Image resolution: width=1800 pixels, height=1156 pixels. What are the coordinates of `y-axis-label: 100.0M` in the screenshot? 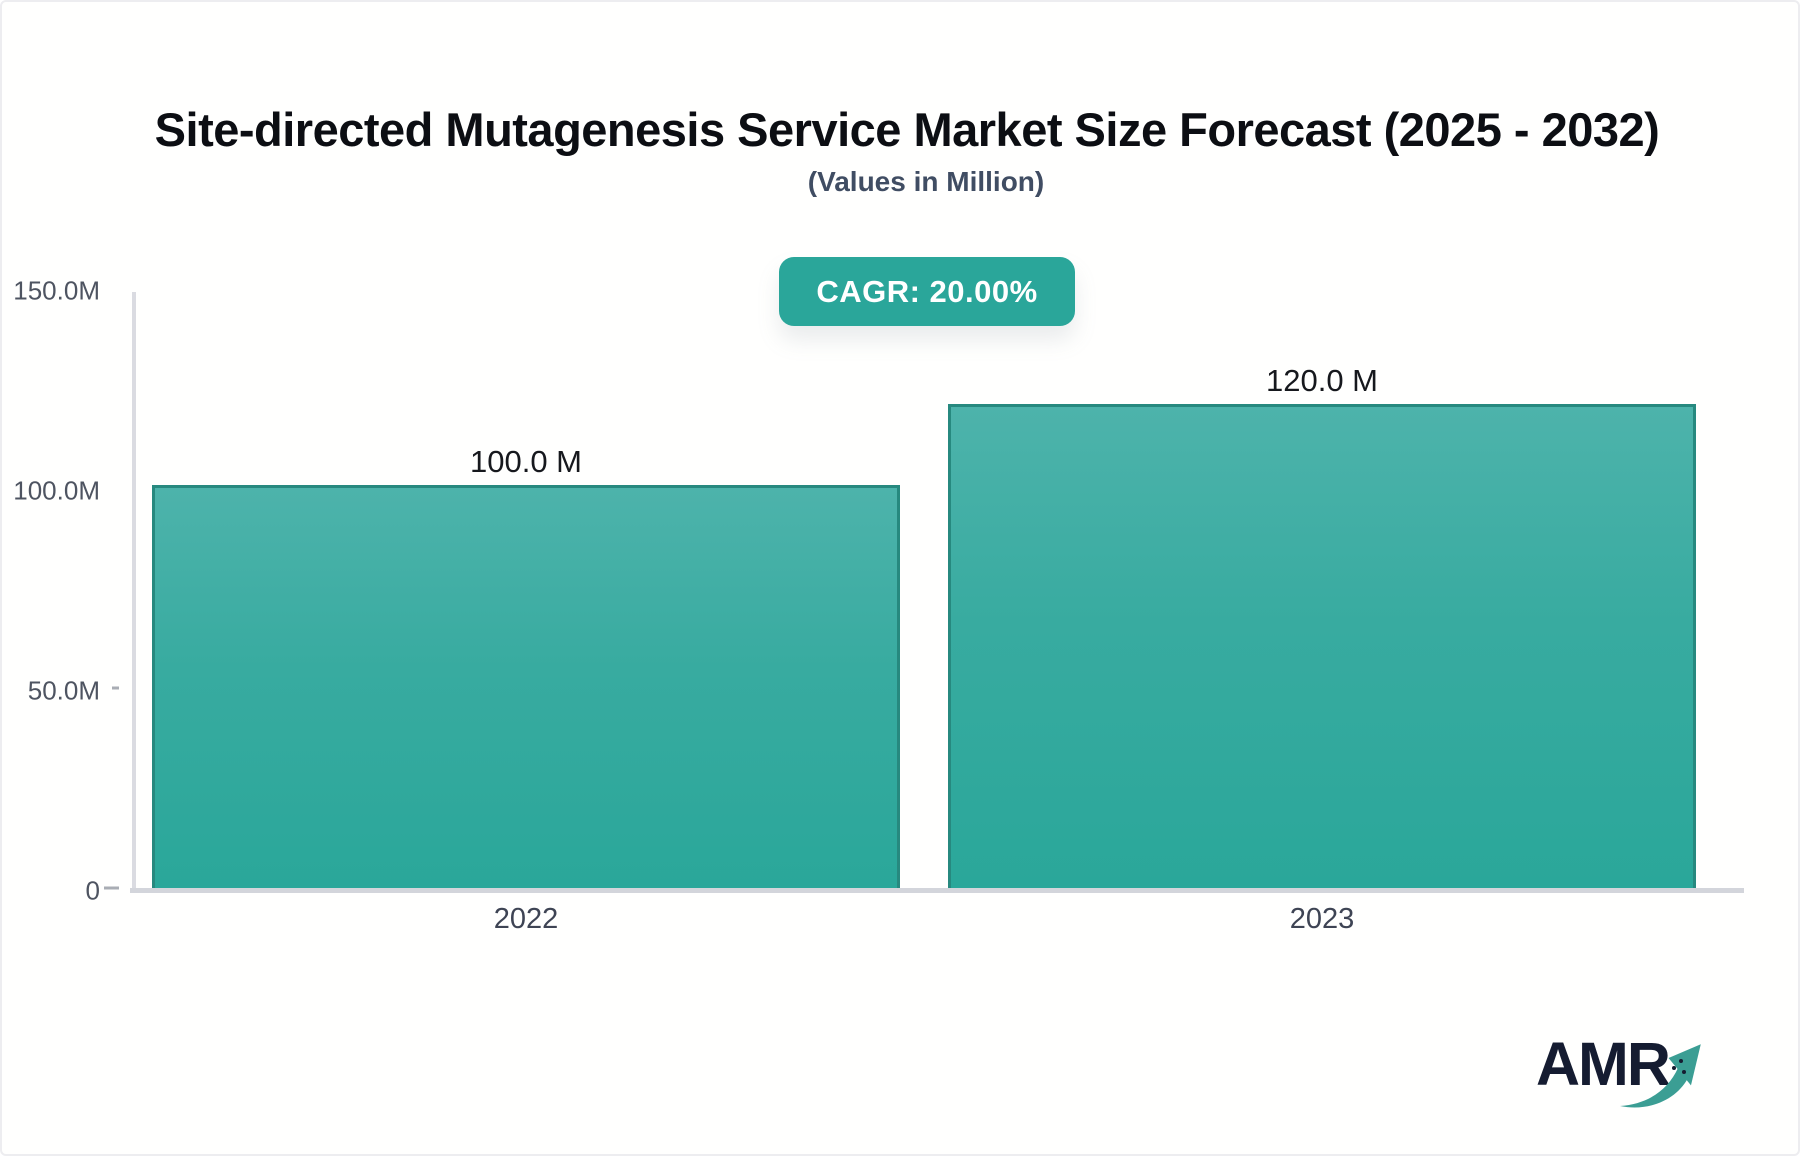 It's located at (56, 490).